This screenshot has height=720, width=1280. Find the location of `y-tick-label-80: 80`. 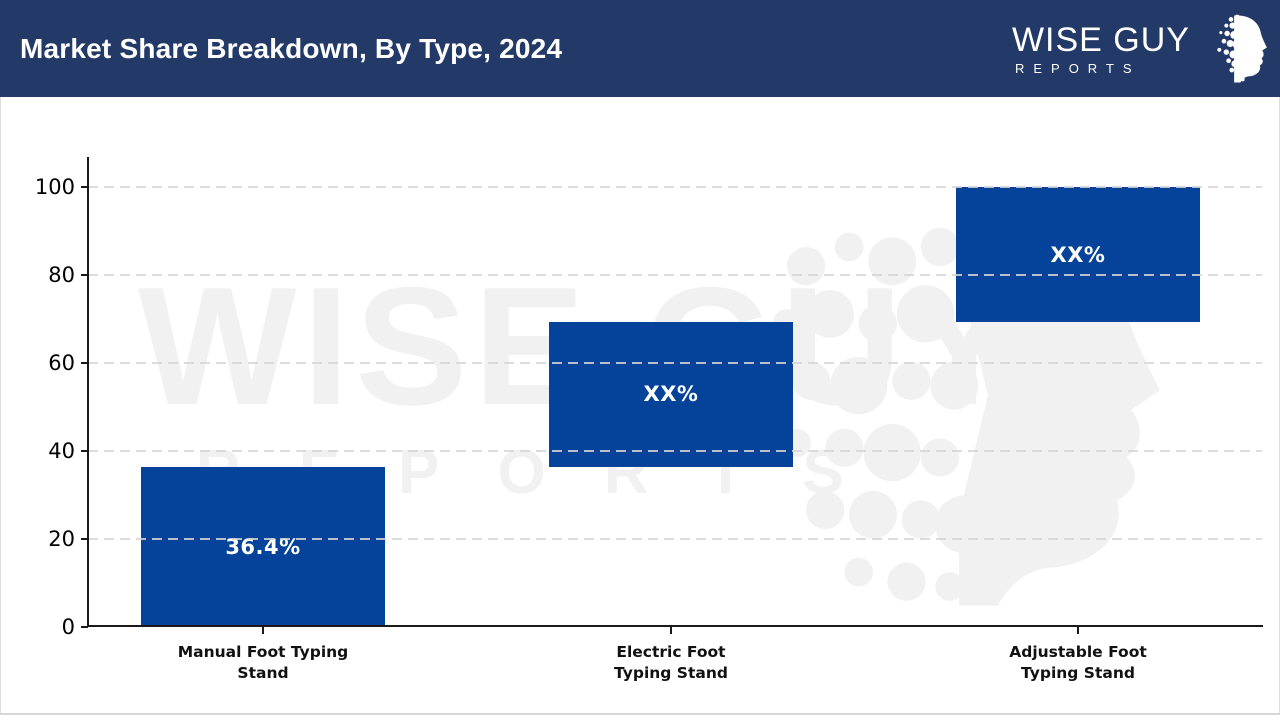

y-tick-label-80: 80 is located at coordinates (61, 275).